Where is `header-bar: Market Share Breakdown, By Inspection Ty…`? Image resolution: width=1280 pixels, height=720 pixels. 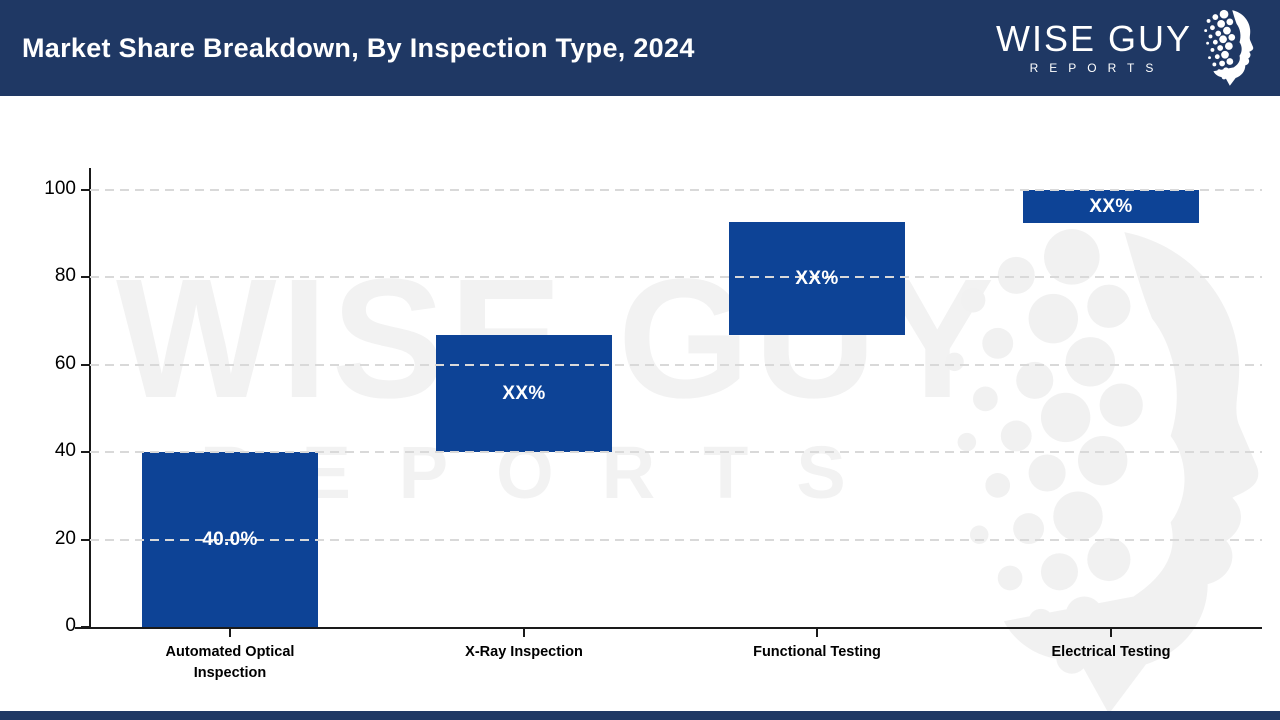 header-bar: Market Share Breakdown, By Inspection Ty… is located at coordinates (640, 48).